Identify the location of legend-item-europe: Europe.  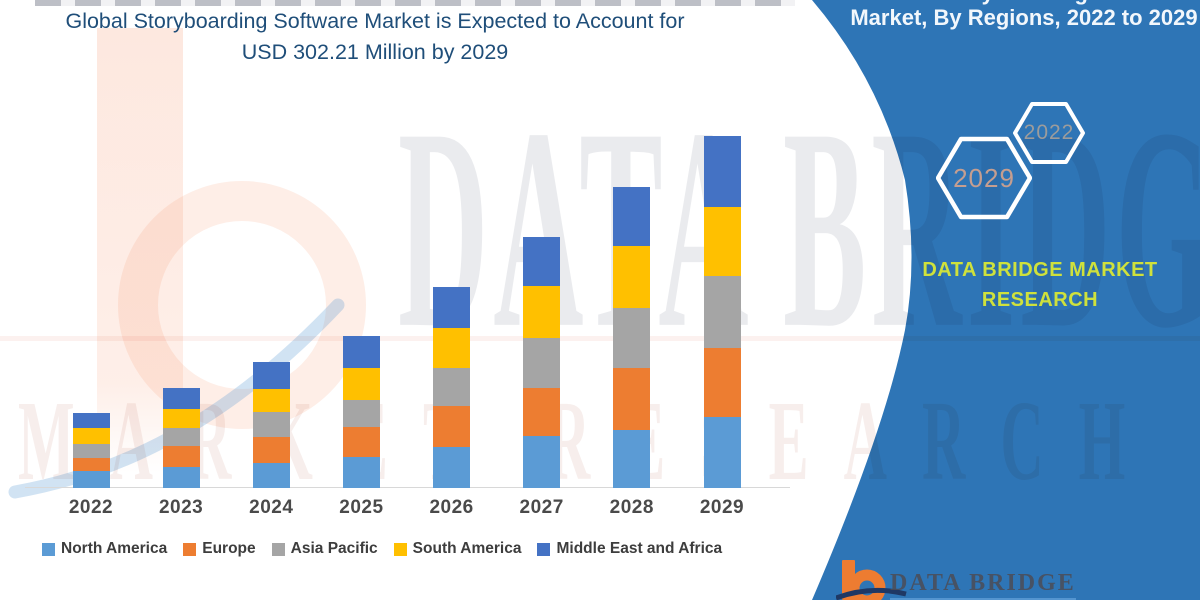
(219, 549).